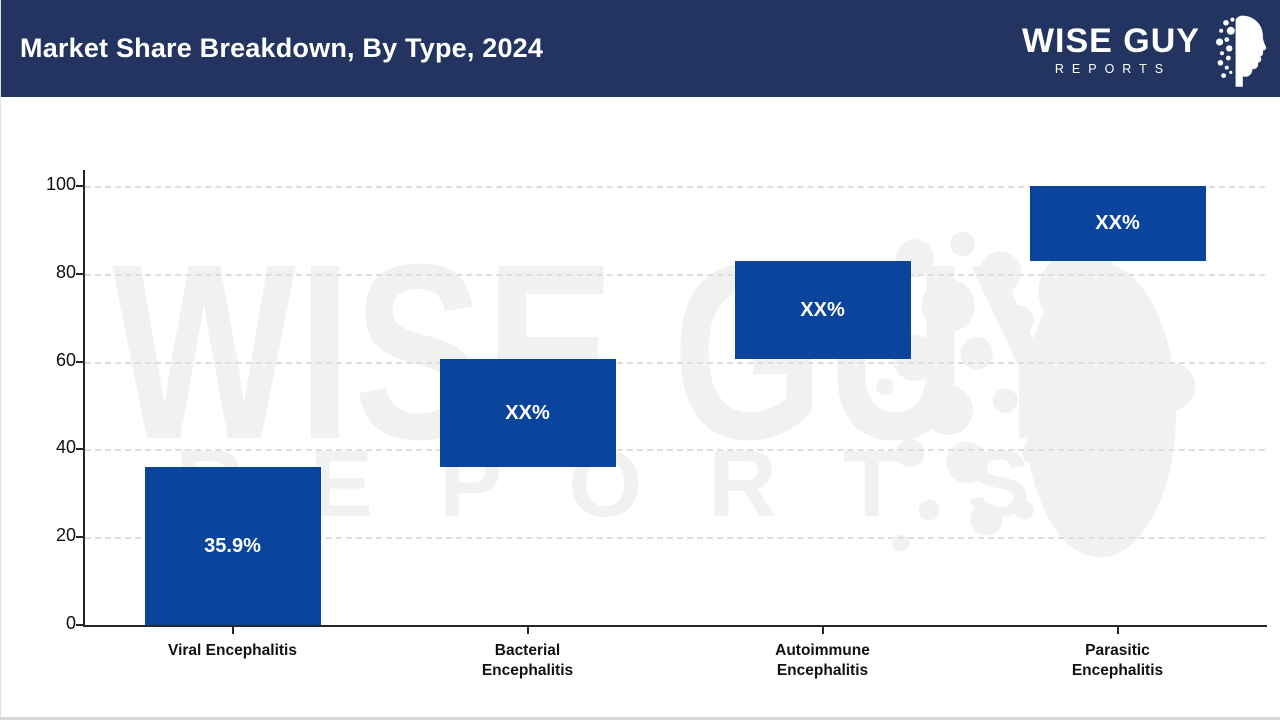 The image size is (1280, 720). I want to click on gridline-y80, so click(675, 274).